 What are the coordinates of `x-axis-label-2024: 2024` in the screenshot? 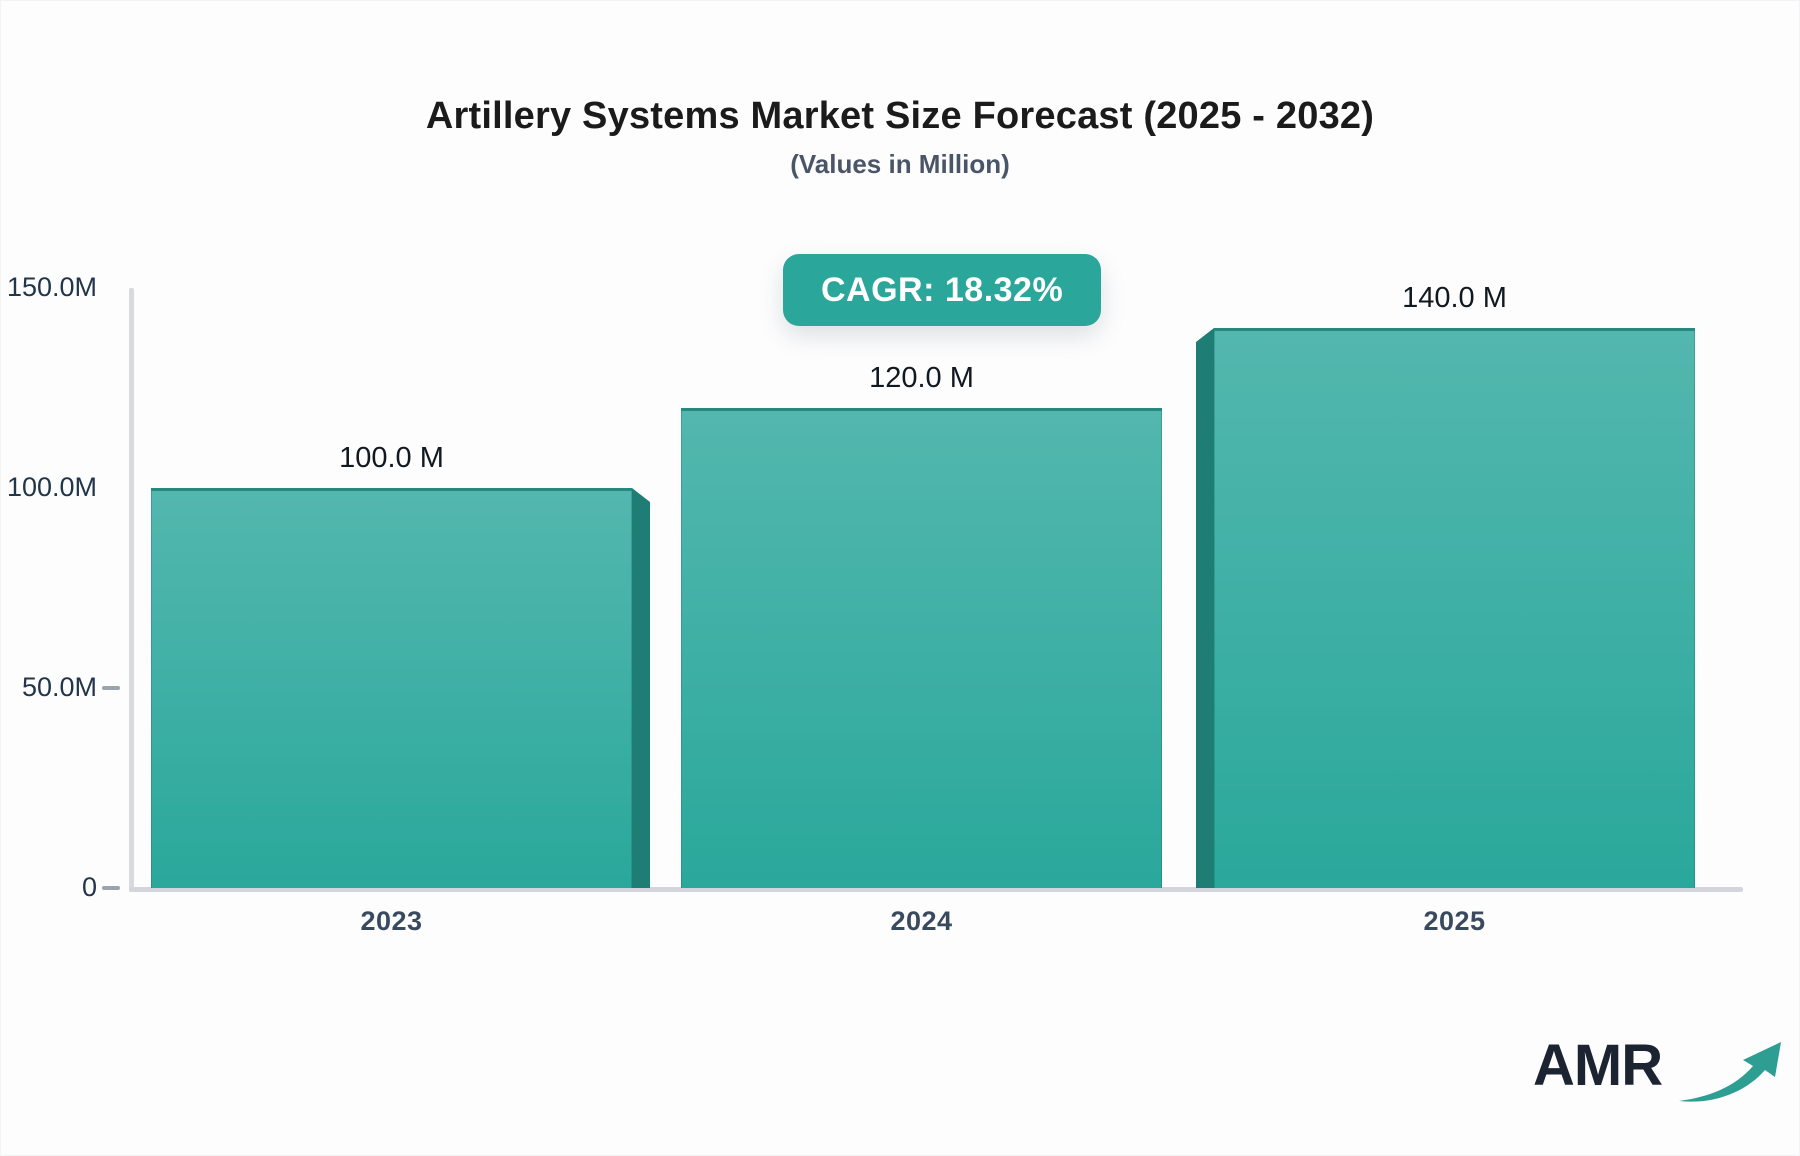 It's located at (921, 921).